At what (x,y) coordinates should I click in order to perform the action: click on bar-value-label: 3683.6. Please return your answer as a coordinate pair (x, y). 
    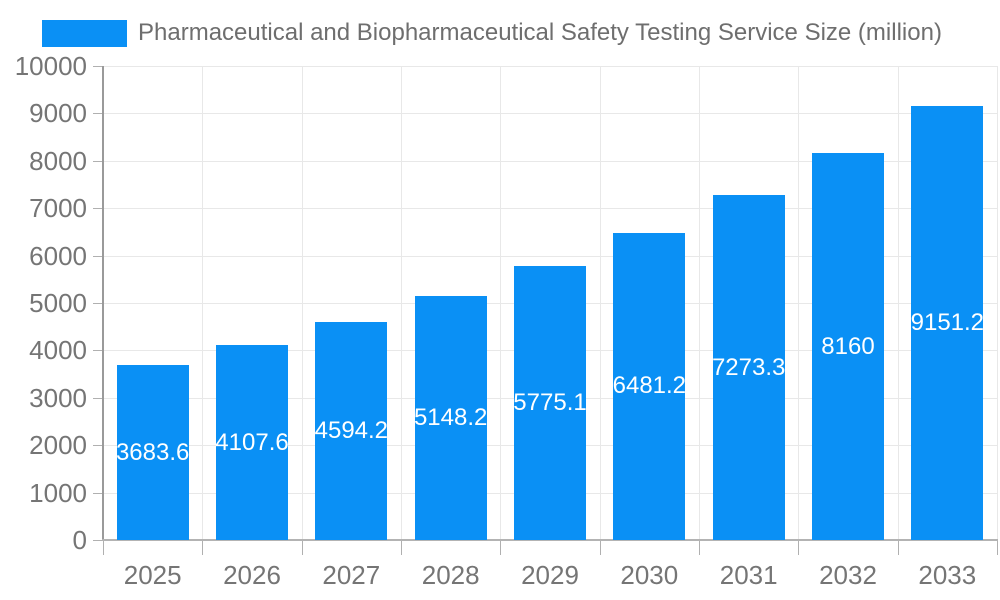
    Looking at the image, I should click on (152, 452).